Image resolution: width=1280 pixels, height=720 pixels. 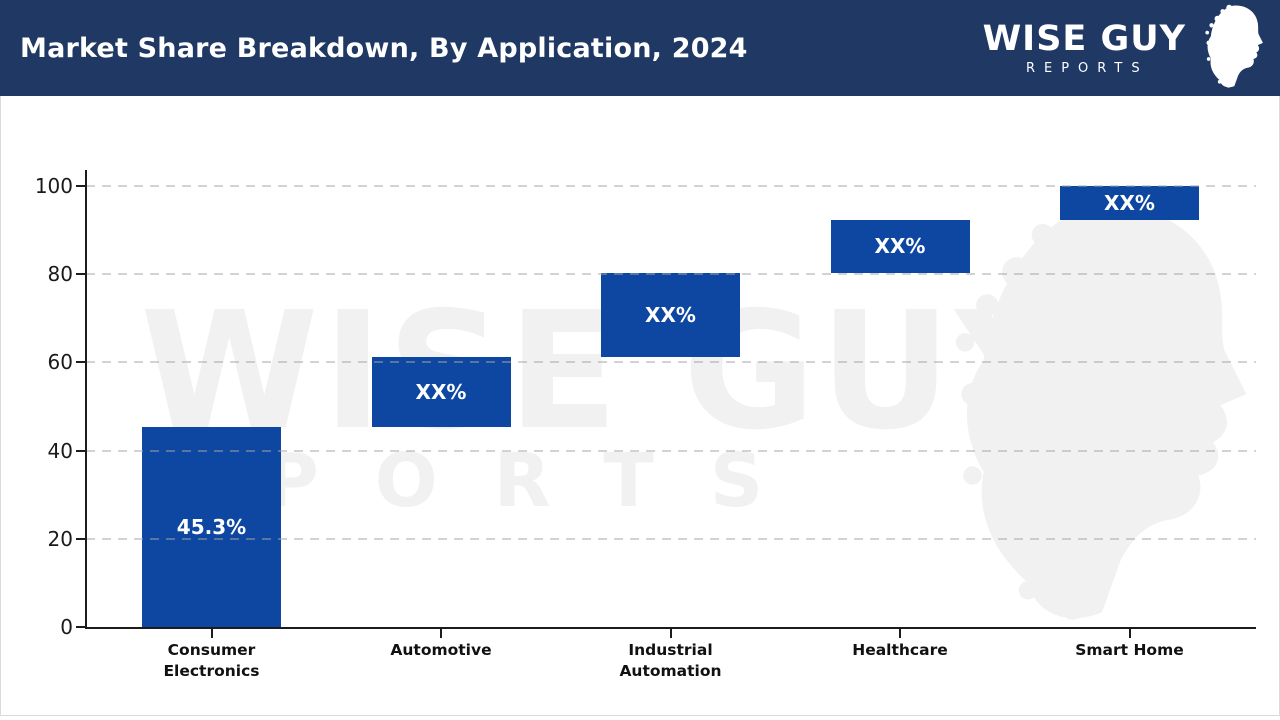 I want to click on wise-guy-face-icon, so click(x=1234, y=46).